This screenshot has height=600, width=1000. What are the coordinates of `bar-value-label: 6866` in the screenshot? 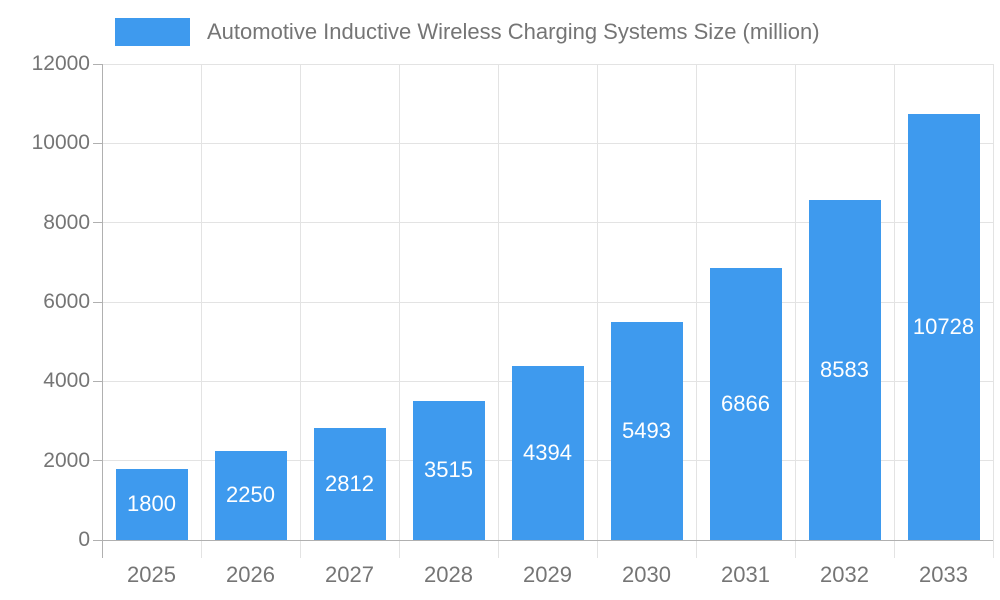 It's located at (745, 403).